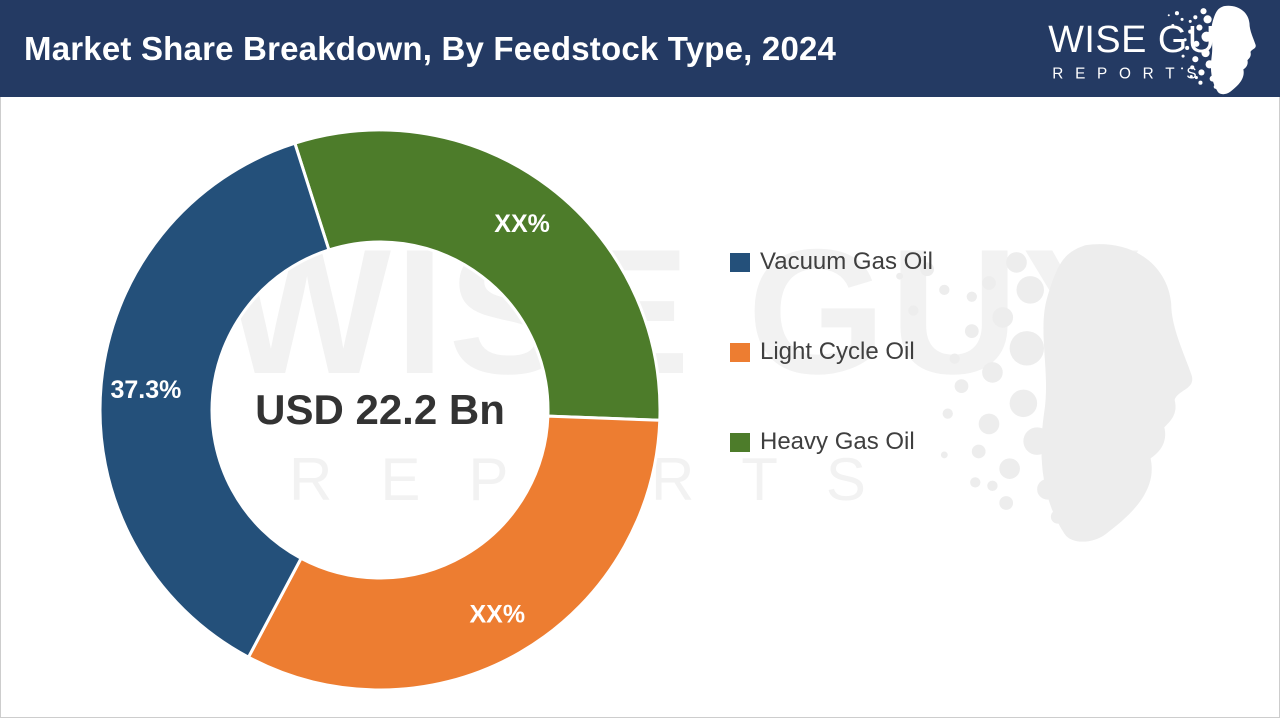  I want to click on donut-center-value: USD 22.2 Bn, so click(380, 409).